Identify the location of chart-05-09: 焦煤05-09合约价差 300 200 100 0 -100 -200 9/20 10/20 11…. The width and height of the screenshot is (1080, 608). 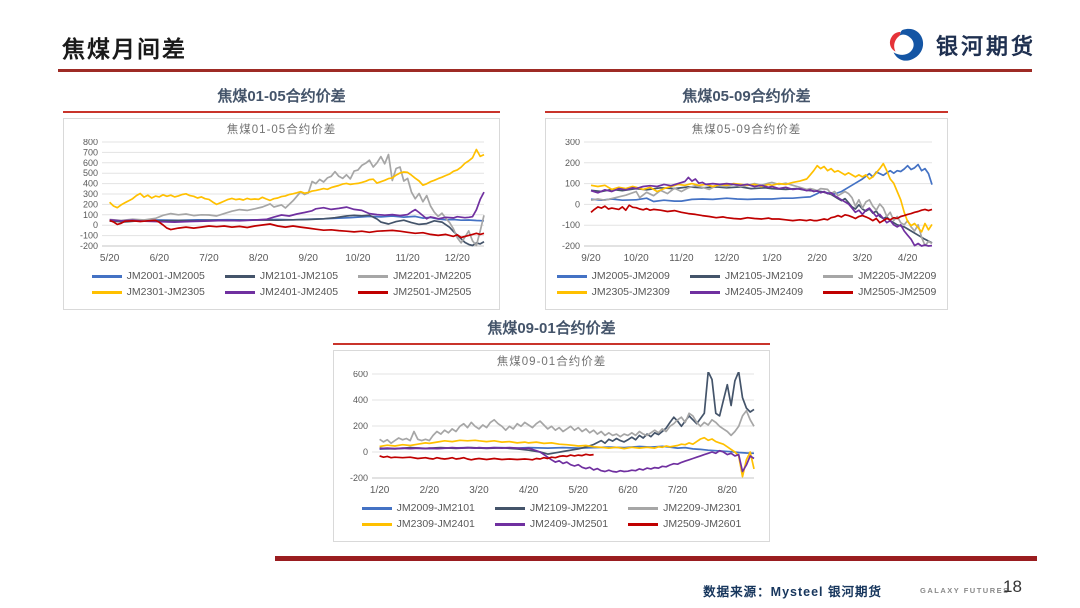
(746, 214).